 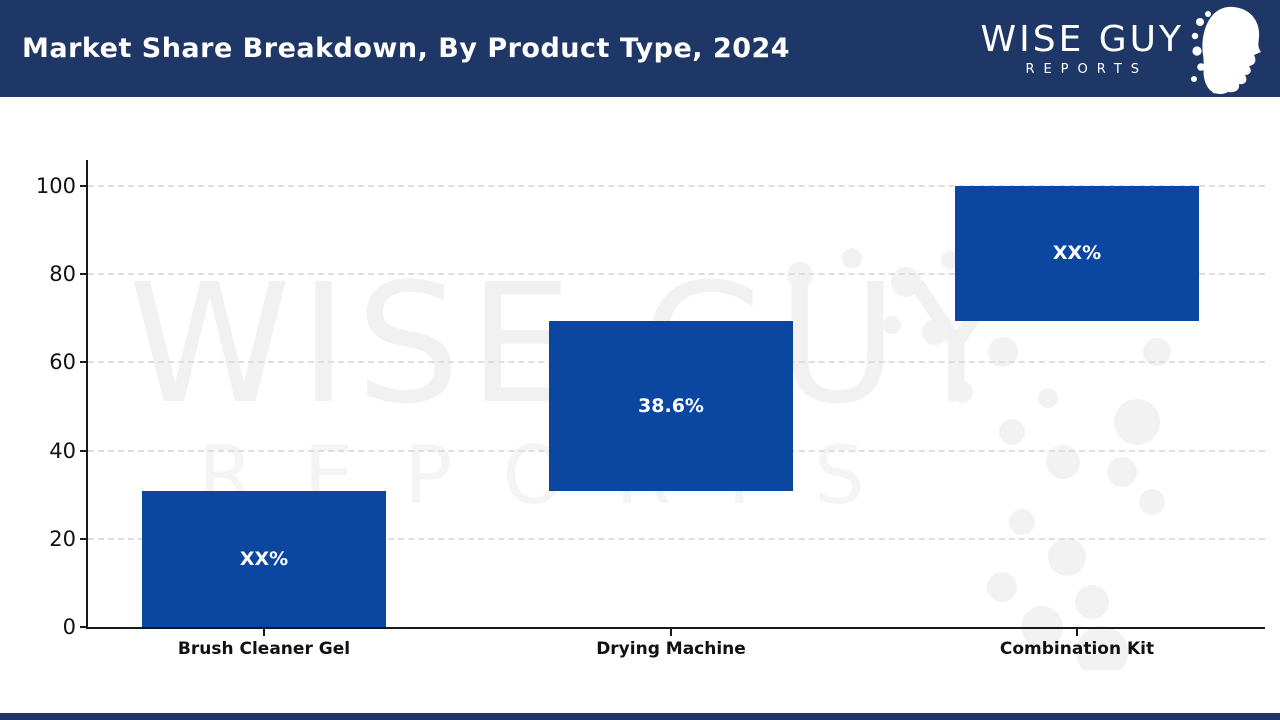 I want to click on y-tick-label: 0, so click(x=69, y=627).